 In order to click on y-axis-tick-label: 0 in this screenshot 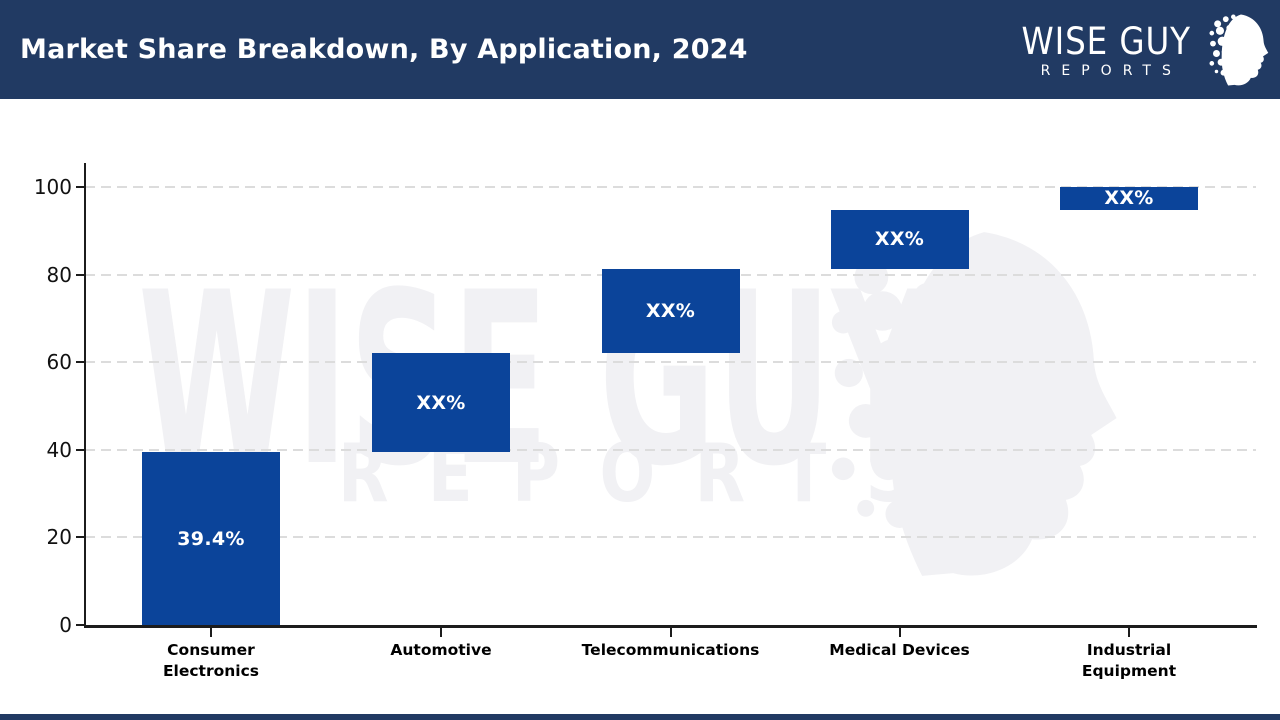, I will do `click(65, 625)`.